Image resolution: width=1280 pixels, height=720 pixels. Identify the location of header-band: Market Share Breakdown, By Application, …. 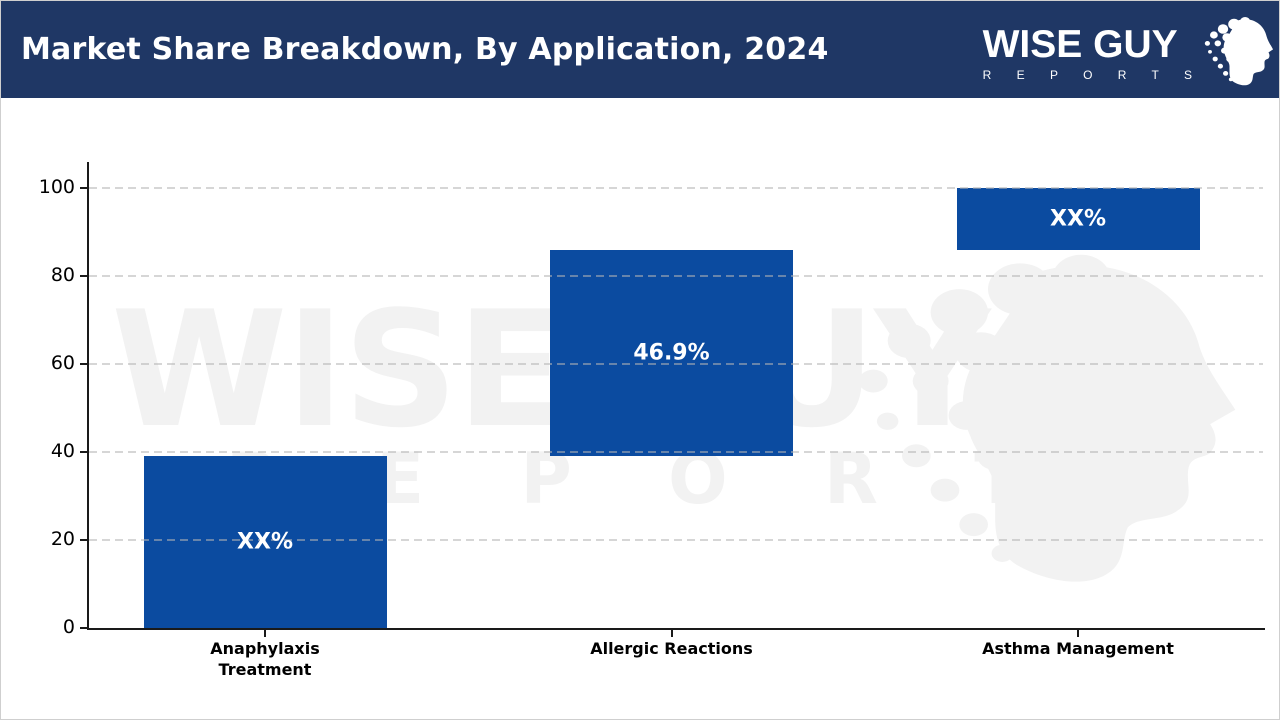
(640, 49).